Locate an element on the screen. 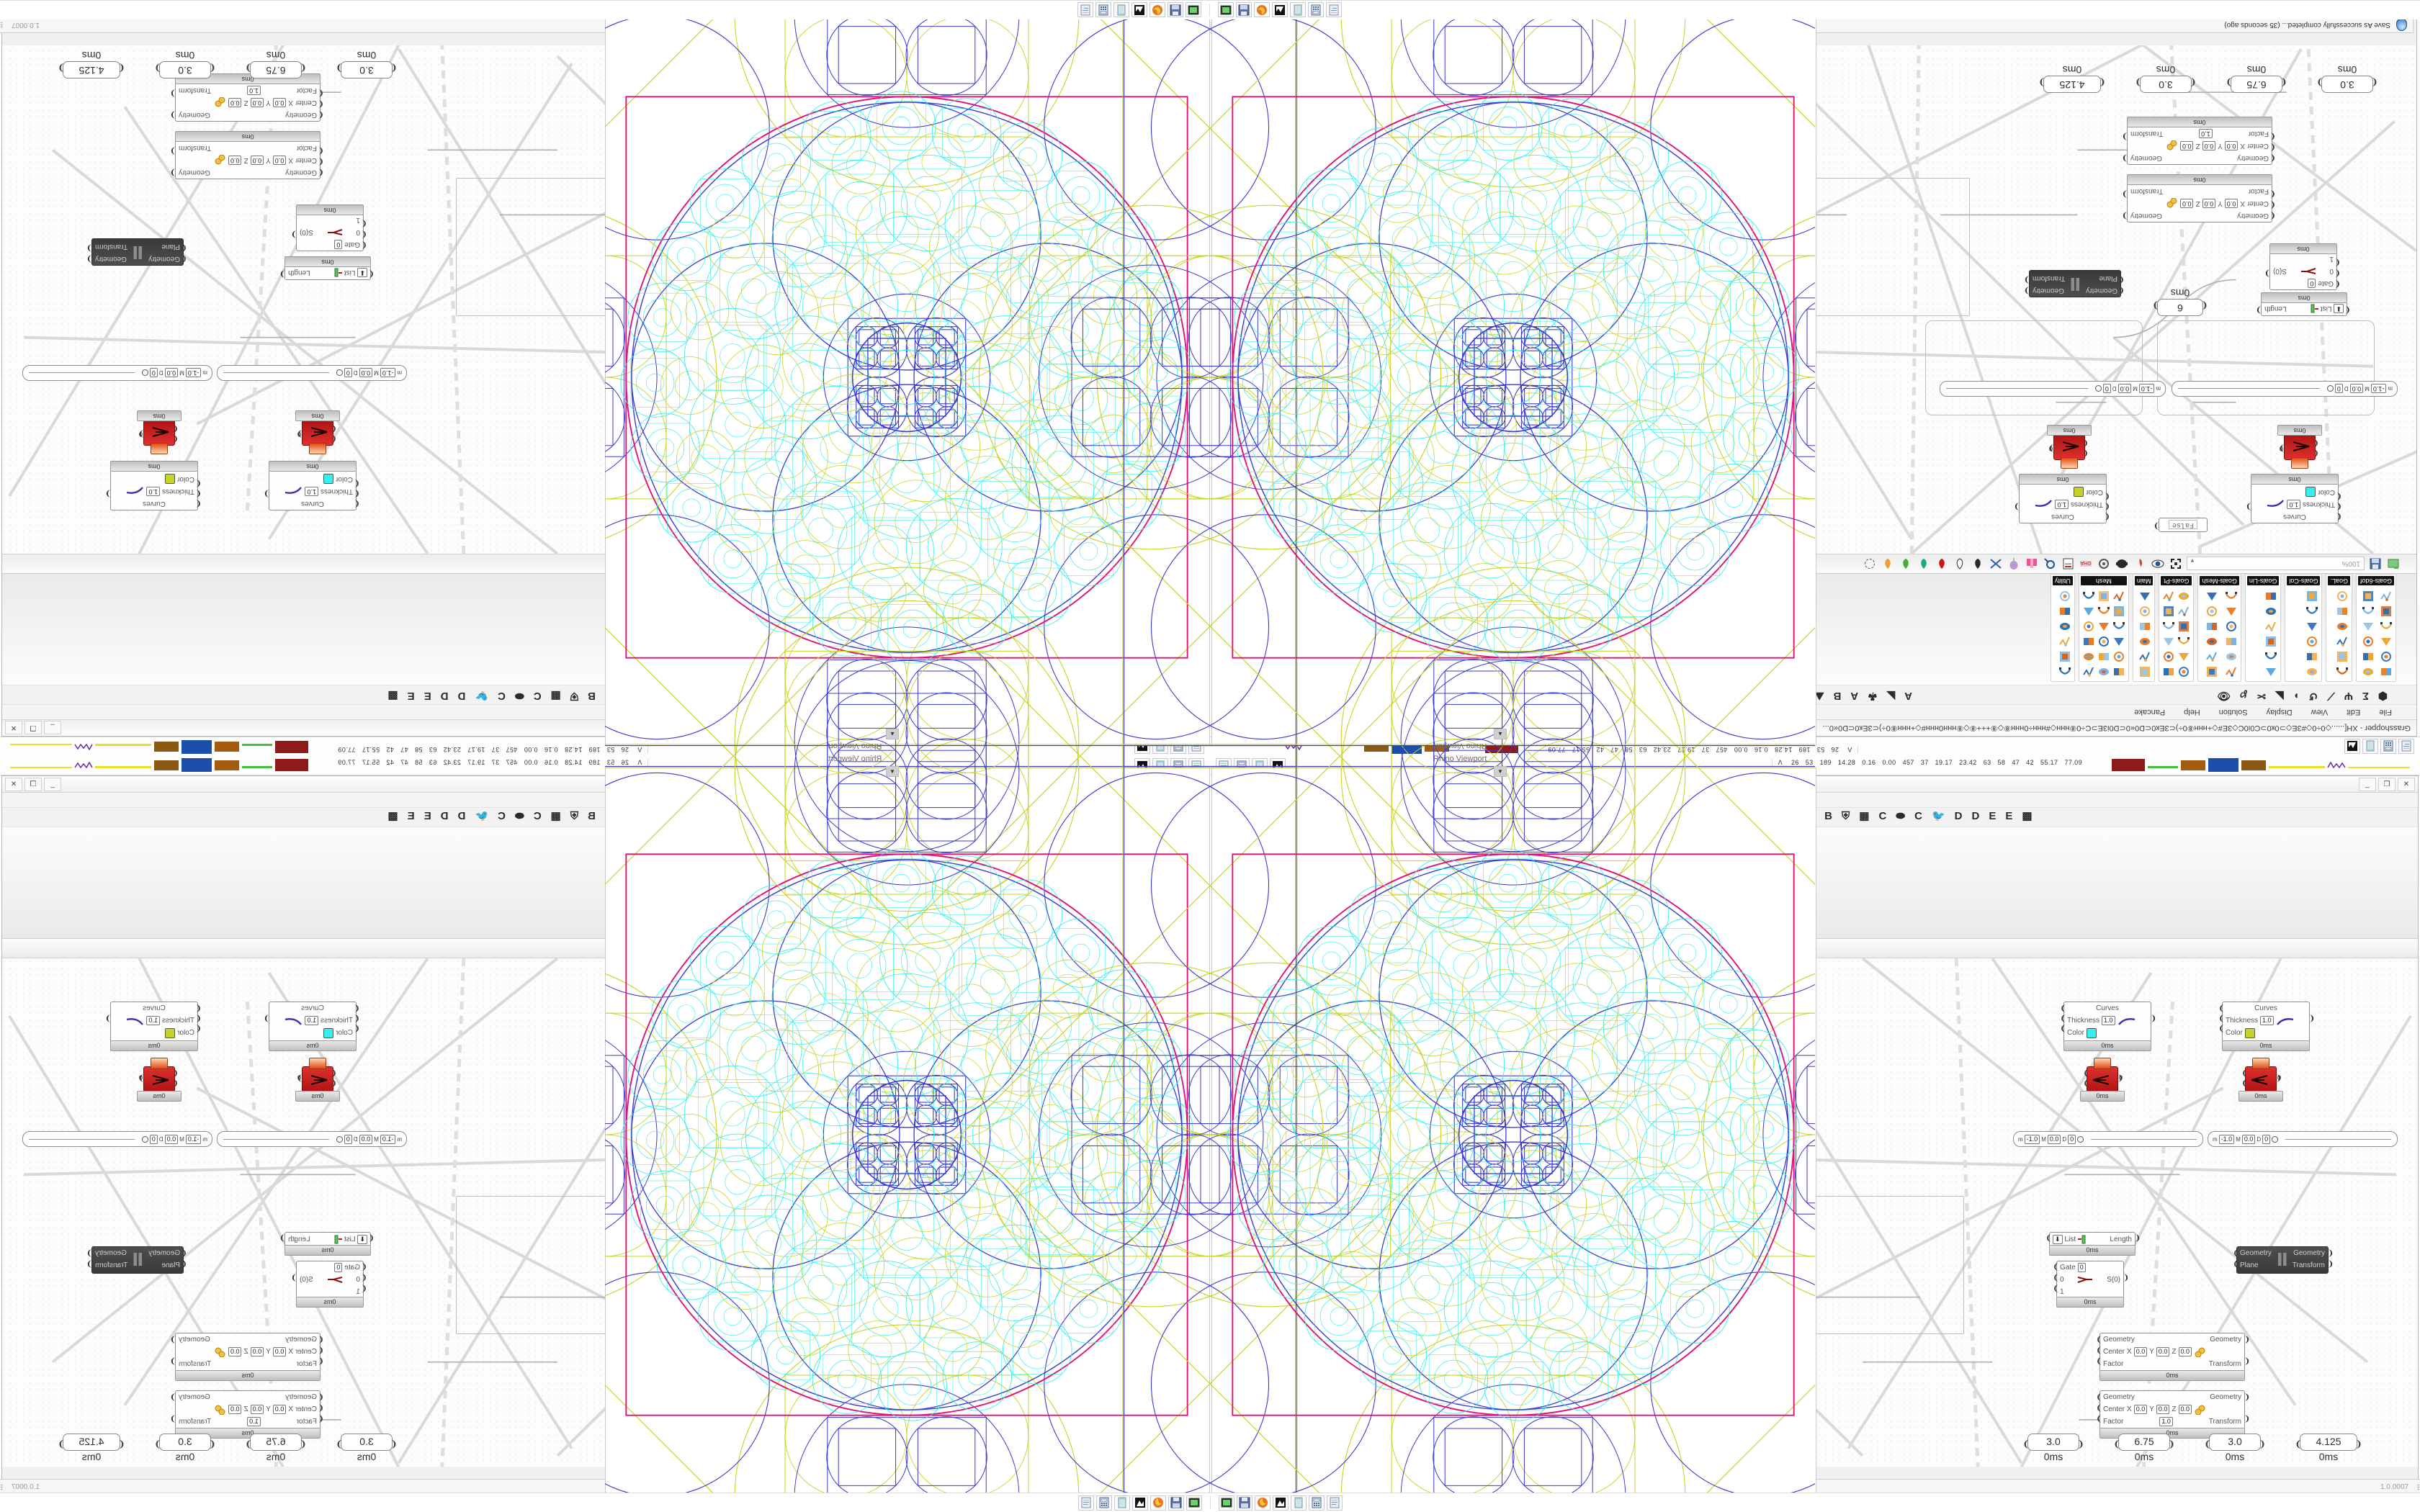 This screenshot has width=2420, height=1512. factor-value: 1.0 is located at coordinates (2206, 133).